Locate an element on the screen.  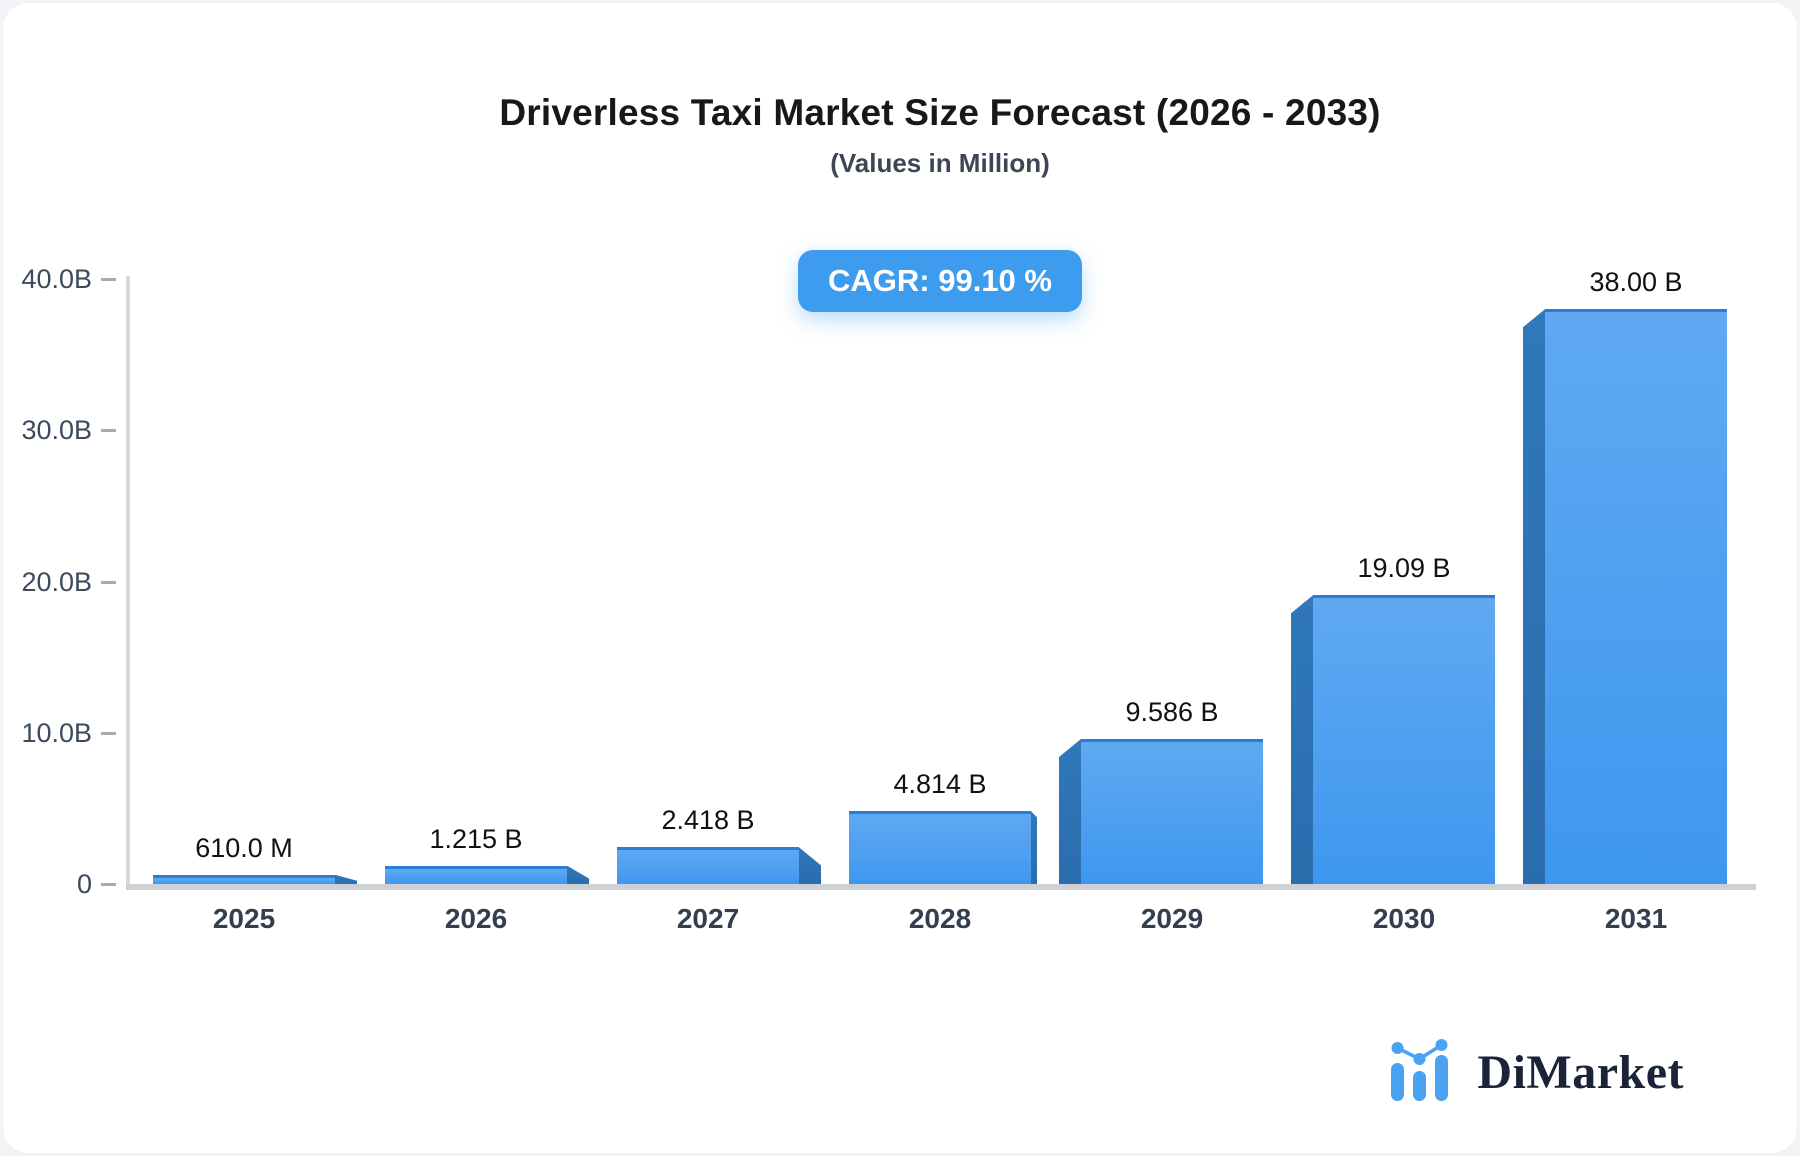
cagr-badge-row: CAGR: 99.10 % is located at coordinates (940, 281).